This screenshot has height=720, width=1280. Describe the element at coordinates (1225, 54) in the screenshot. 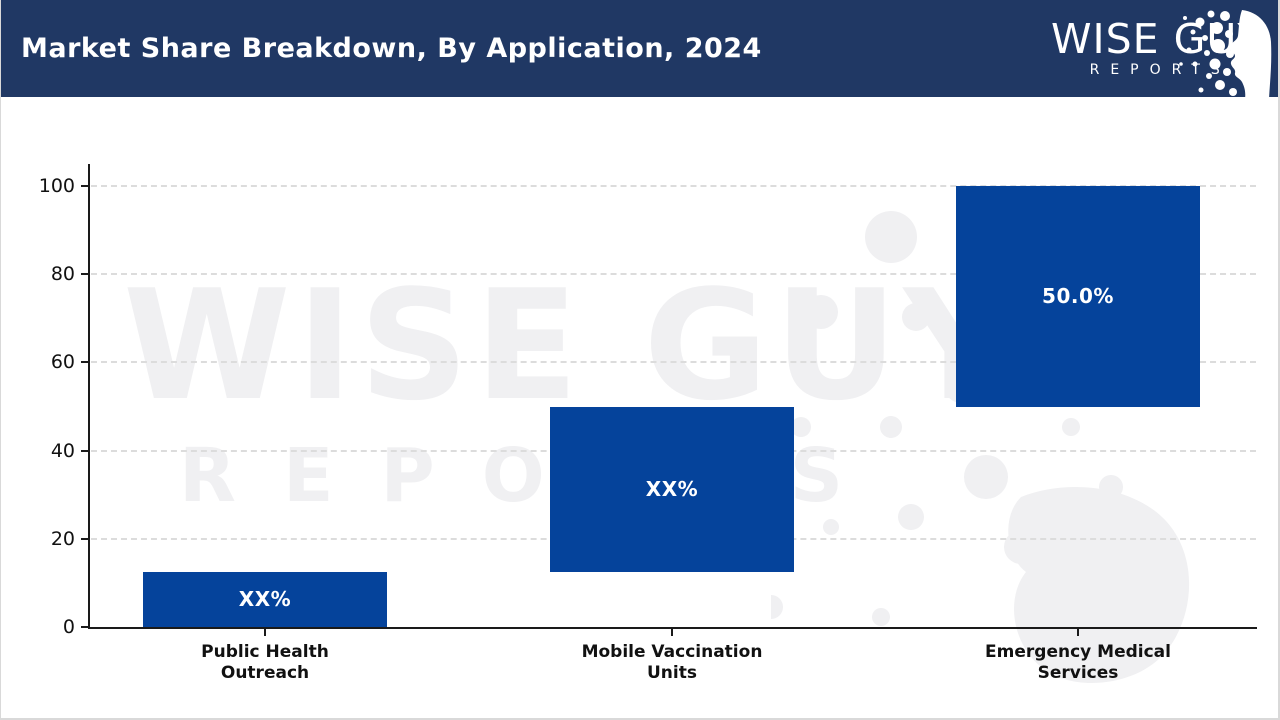

I see `brand-face-icon` at that location.